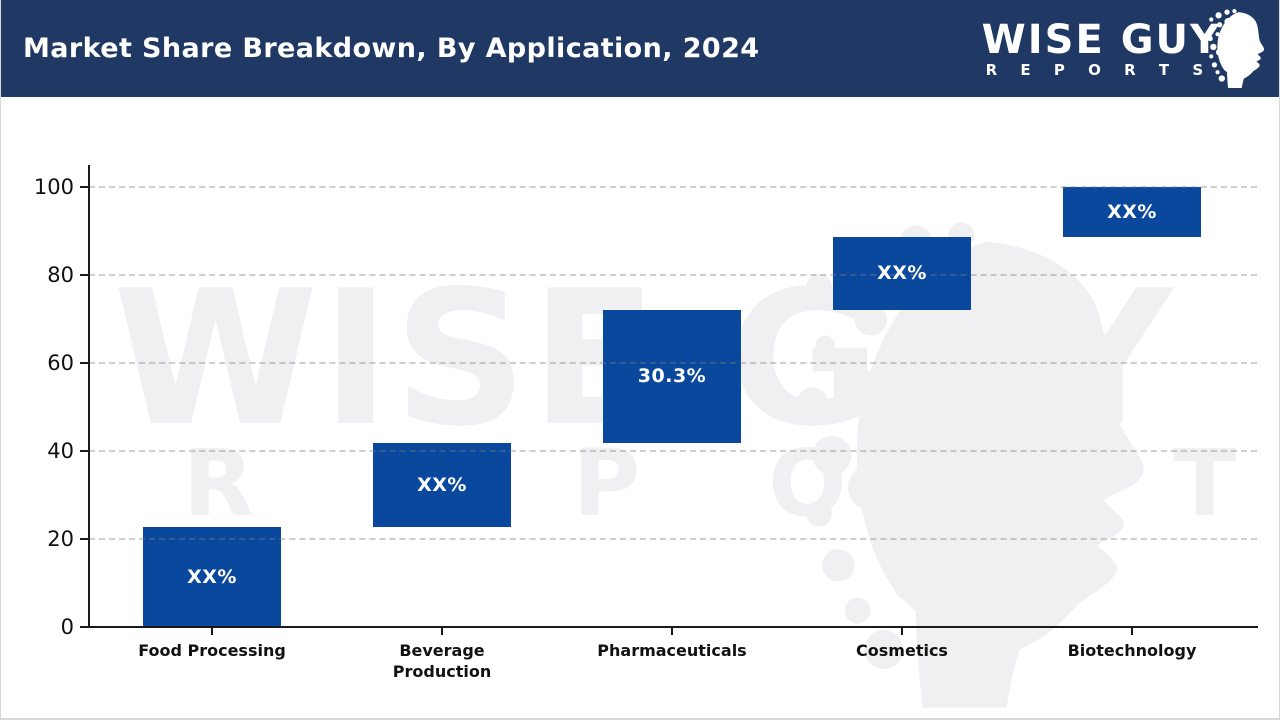 The image size is (1280, 720). What do you see at coordinates (1236, 48) in the screenshot?
I see `logo-face-icon` at bounding box center [1236, 48].